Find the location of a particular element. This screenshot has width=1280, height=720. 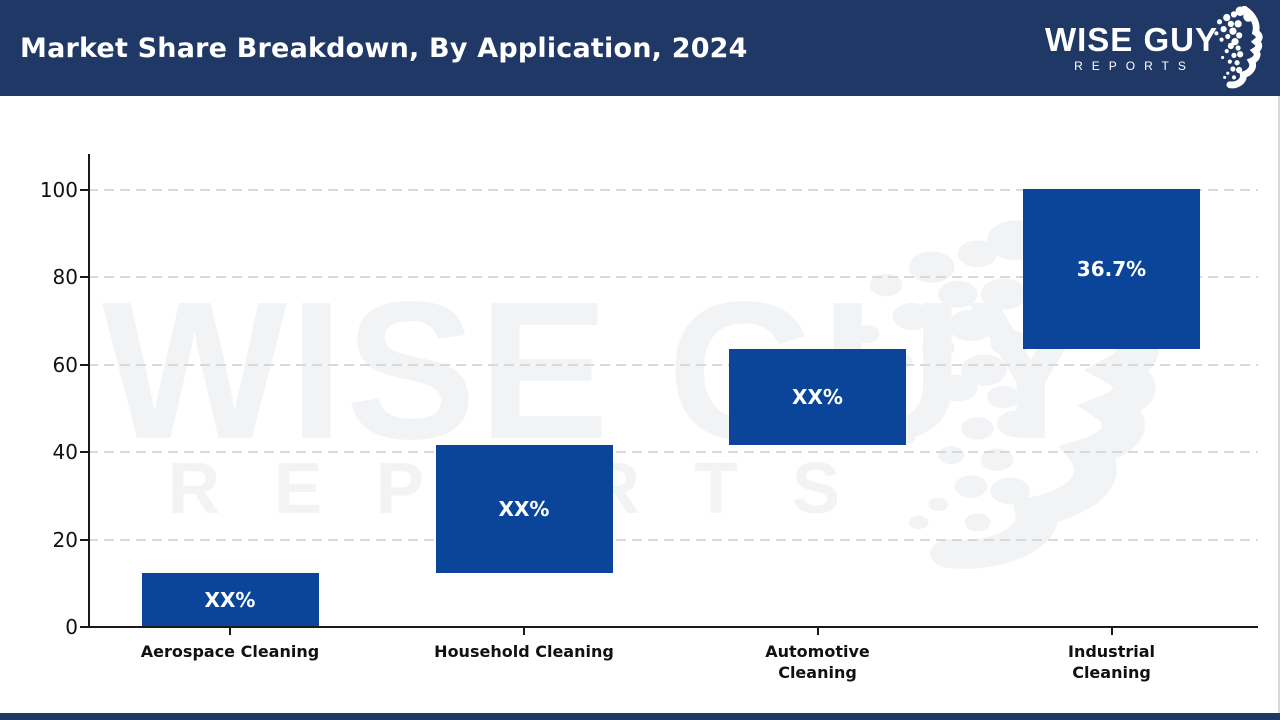

x-category-label: Automotive Cleaning is located at coordinates (818, 662).